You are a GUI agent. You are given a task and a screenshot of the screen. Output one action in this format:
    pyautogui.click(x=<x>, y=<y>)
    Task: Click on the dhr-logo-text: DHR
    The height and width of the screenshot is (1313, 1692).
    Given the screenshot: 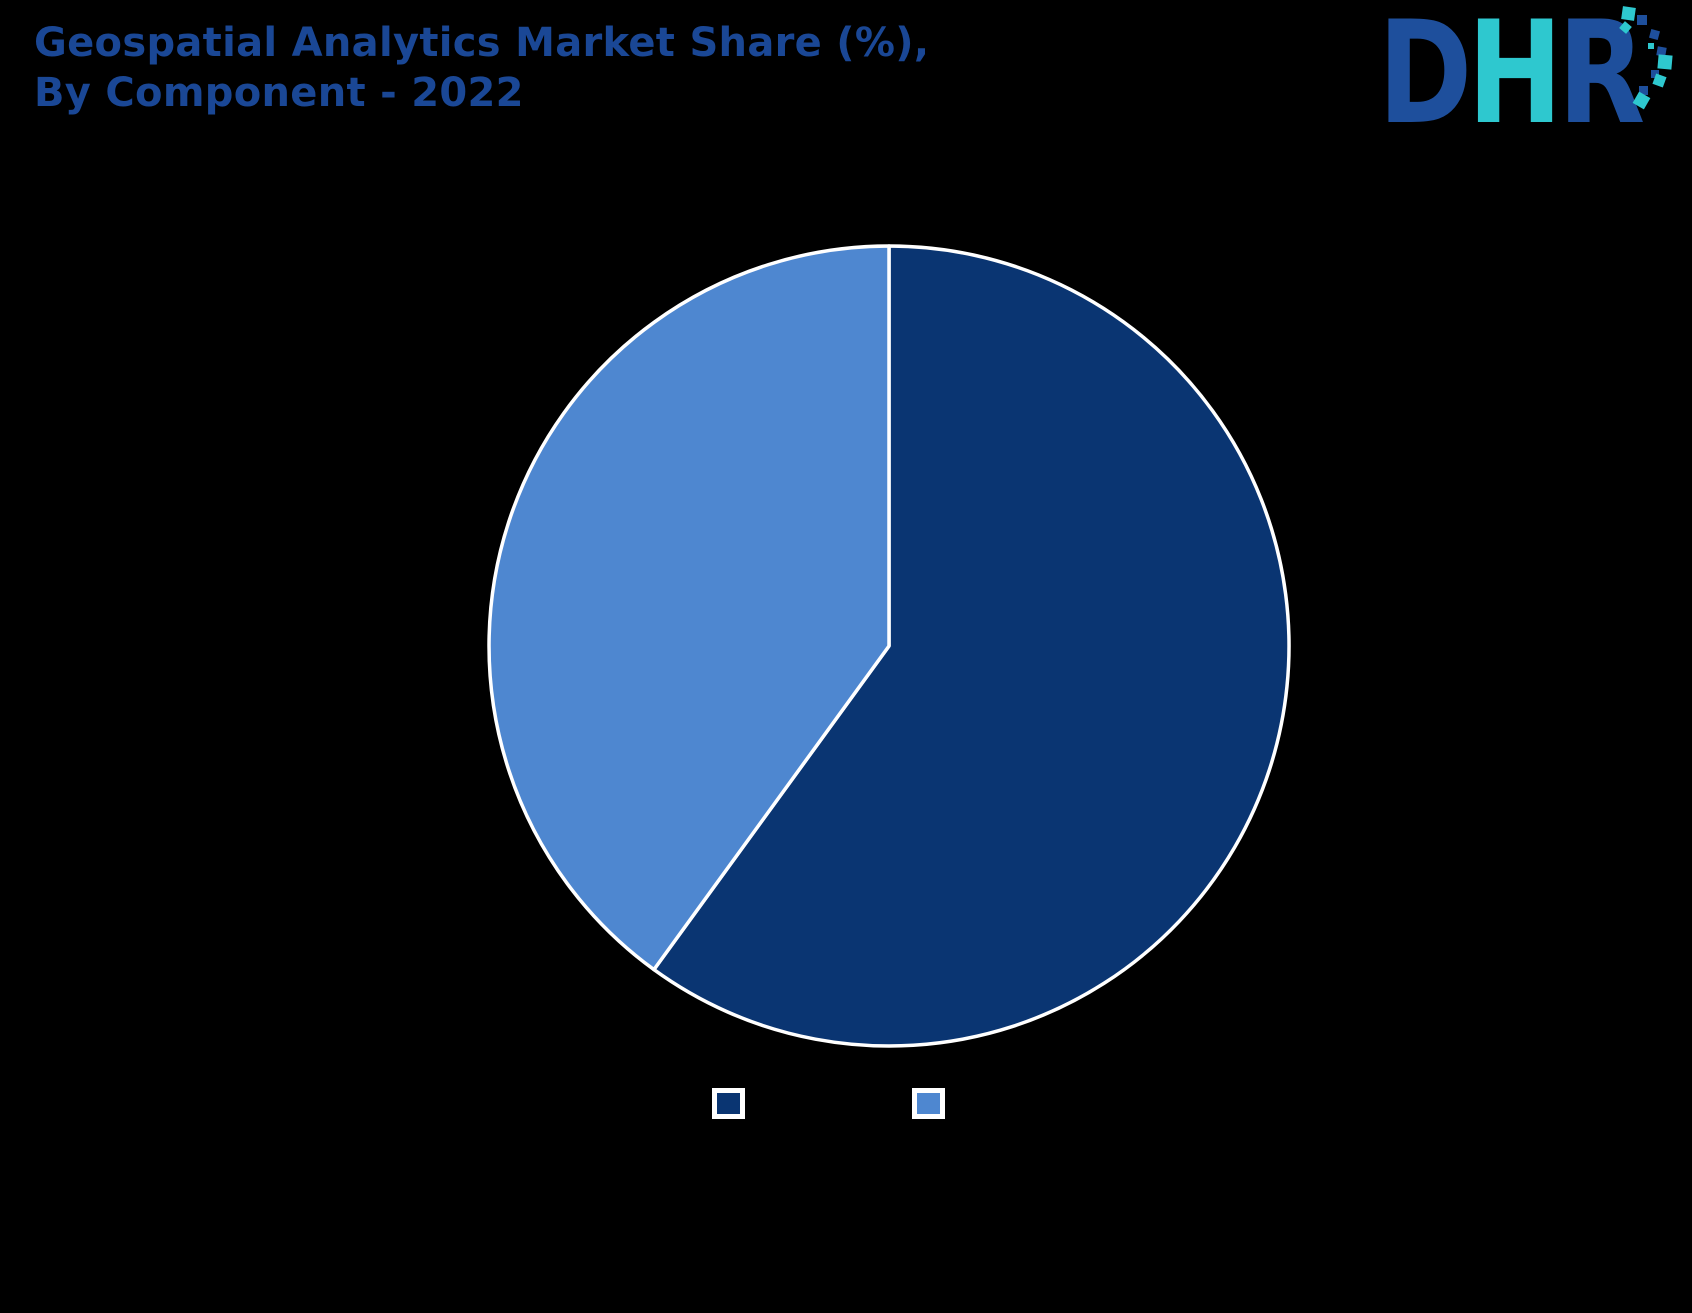 What is the action you would take?
    pyautogui.click(x=1511, y=74)
    